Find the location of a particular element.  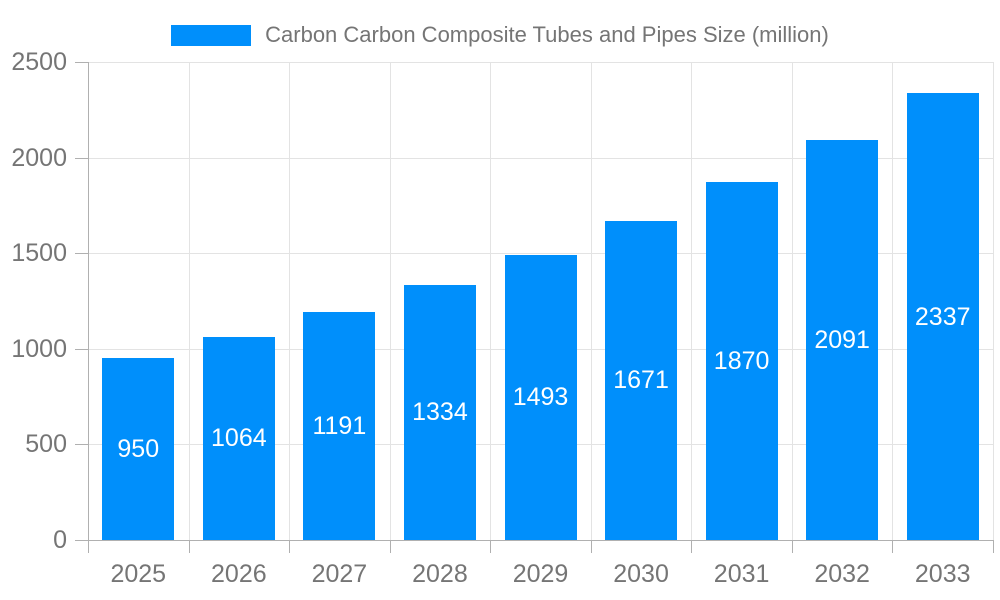

bar-value-label: 950 is located at coordinates (138, 449).